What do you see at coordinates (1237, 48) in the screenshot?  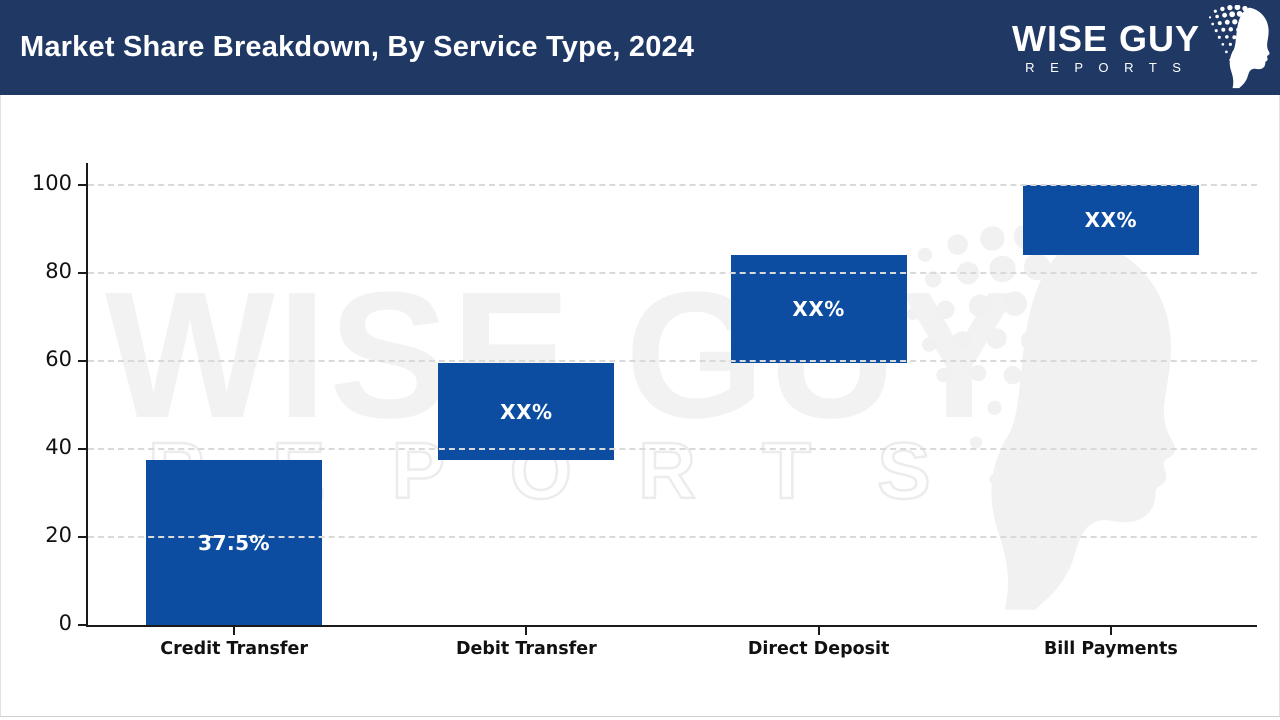 I see `logo-head-icon` at bounding box center [1237, 48].